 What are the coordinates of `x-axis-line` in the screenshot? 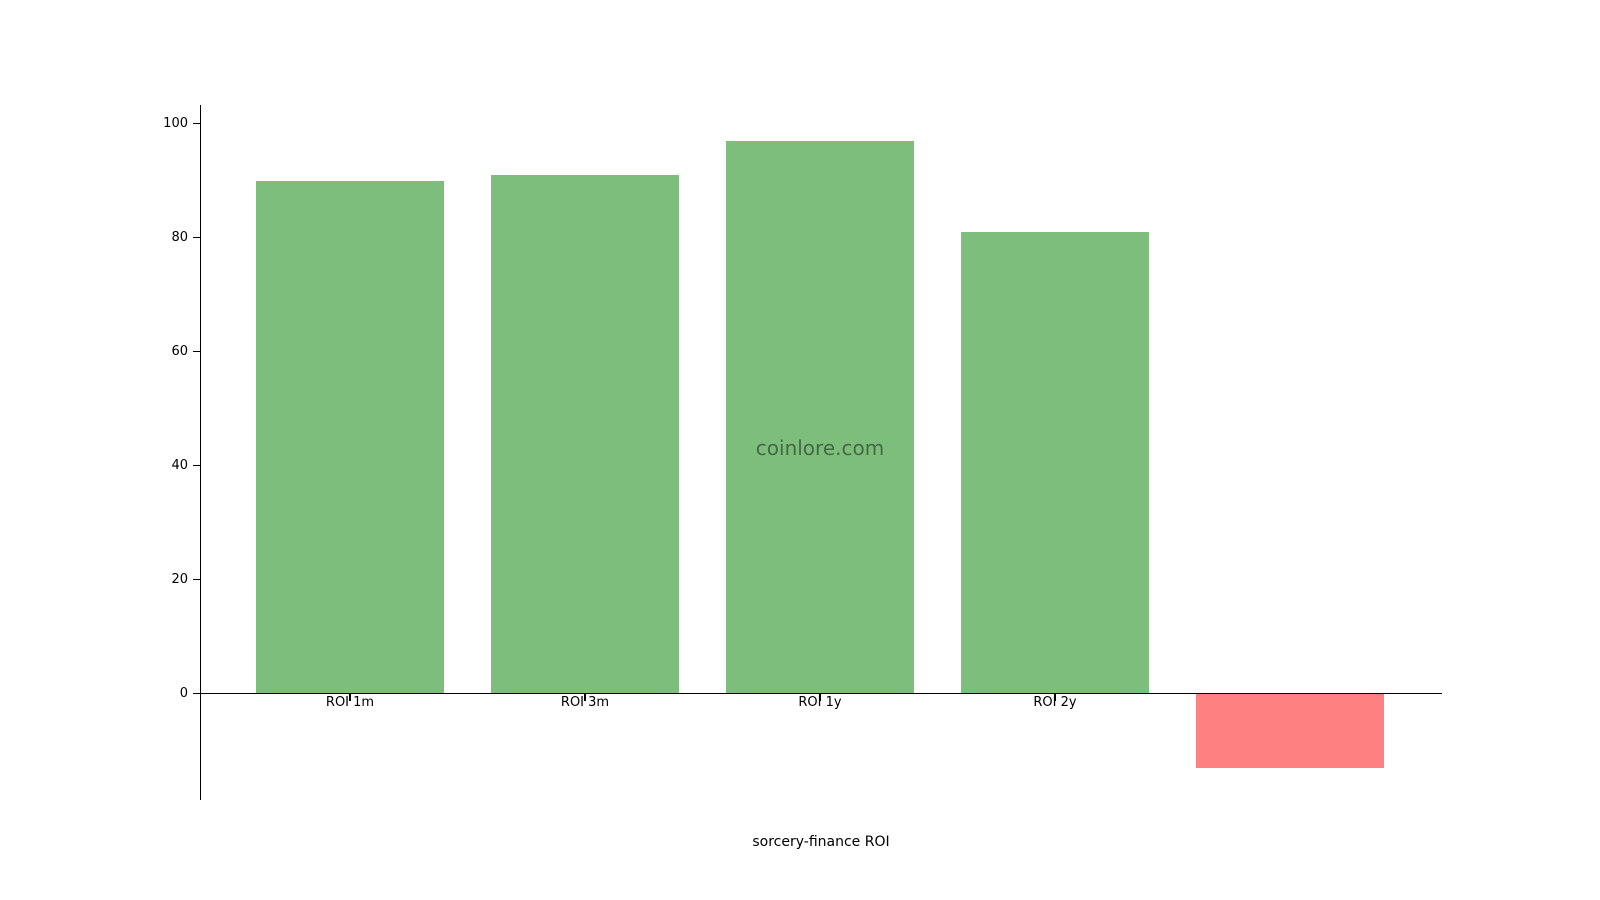 It's located at (820, 693).